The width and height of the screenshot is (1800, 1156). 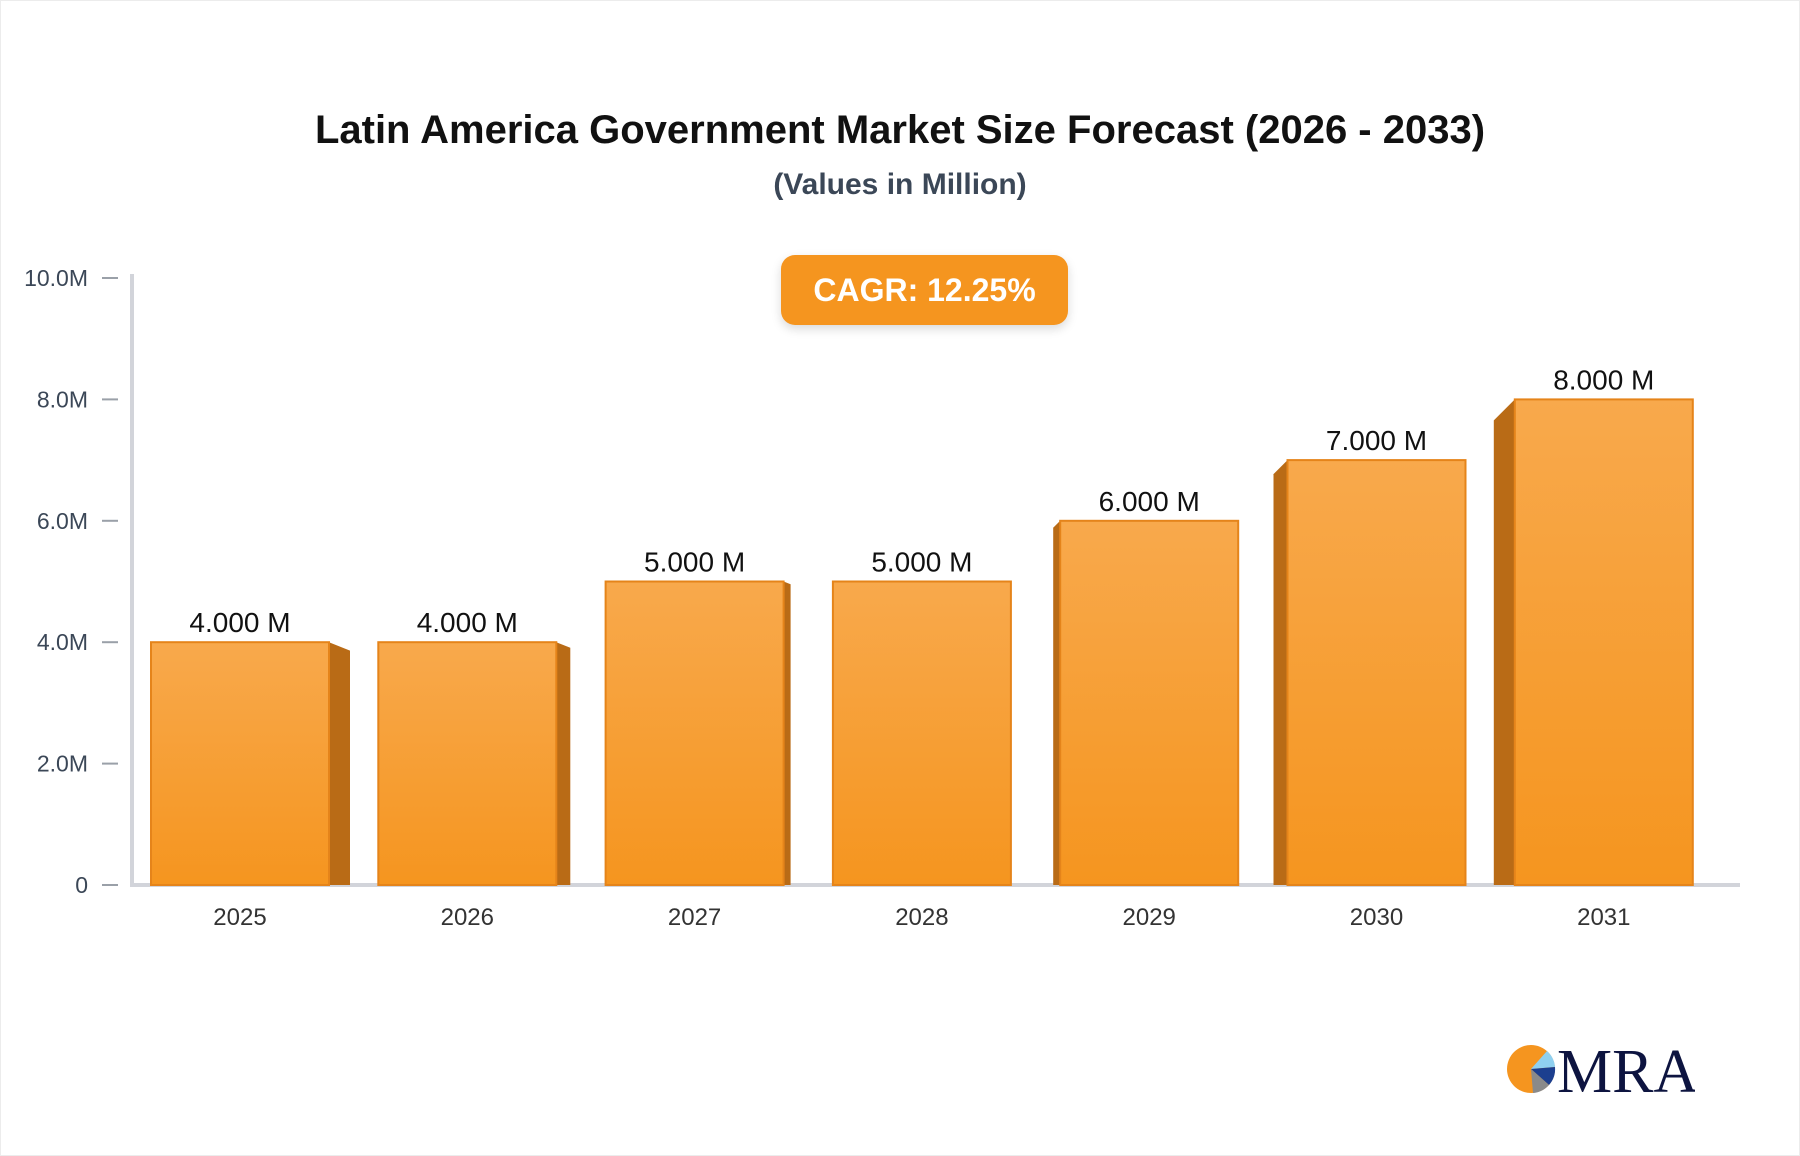 I want to click on bar-2028, so click(x=921, y=733).